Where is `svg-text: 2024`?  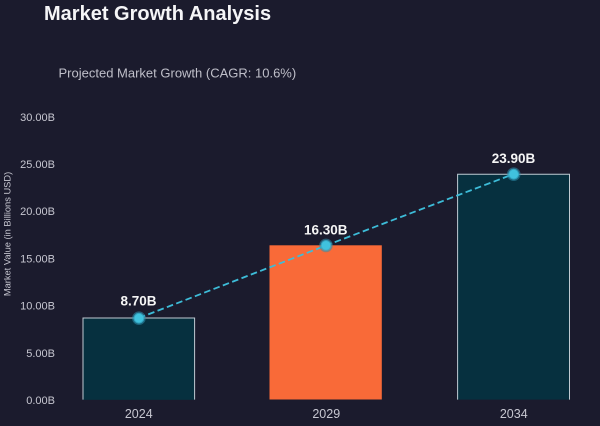 svg-text: 2024 is located at coordinates (139, 414).